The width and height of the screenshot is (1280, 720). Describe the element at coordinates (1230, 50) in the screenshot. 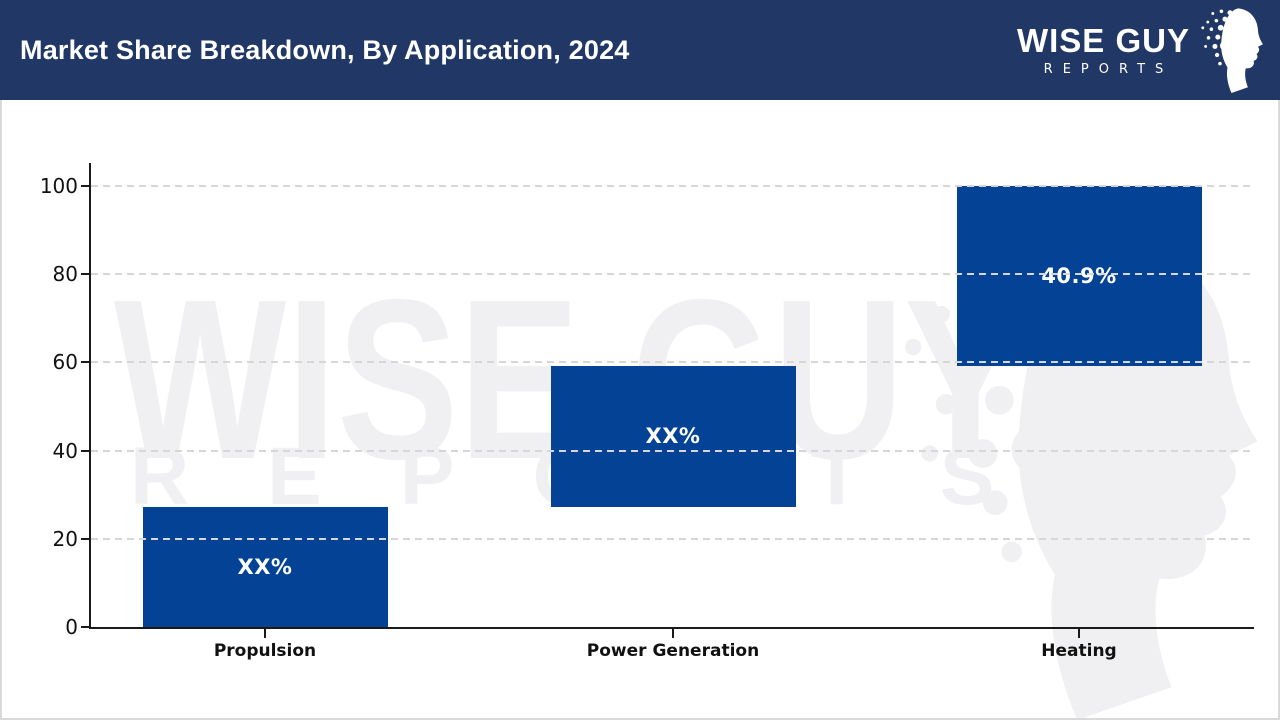

I see `dotted-head-icon` at that location.